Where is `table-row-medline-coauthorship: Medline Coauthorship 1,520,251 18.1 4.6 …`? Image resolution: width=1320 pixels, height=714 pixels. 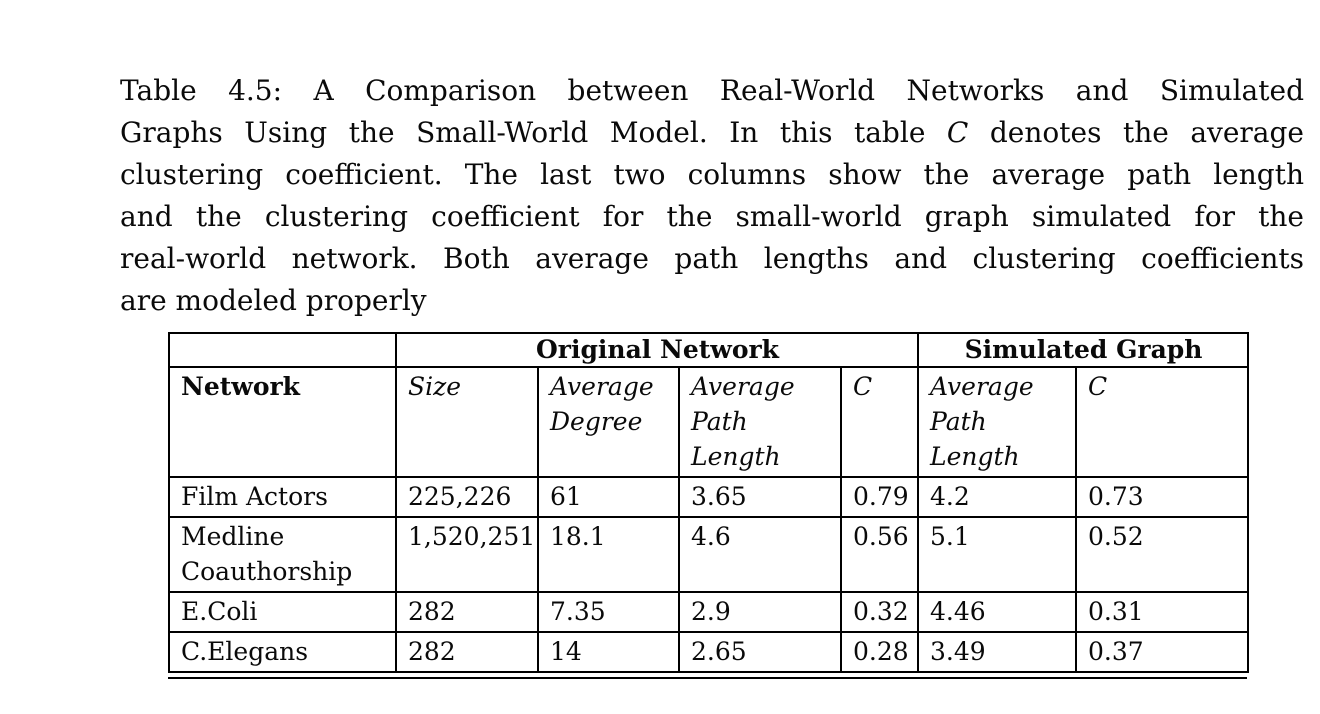 table-row-medline-coauthorship: Medline Coauthorship 1,520,251 18.1 4.6 … is located at coordinates (709, 554).